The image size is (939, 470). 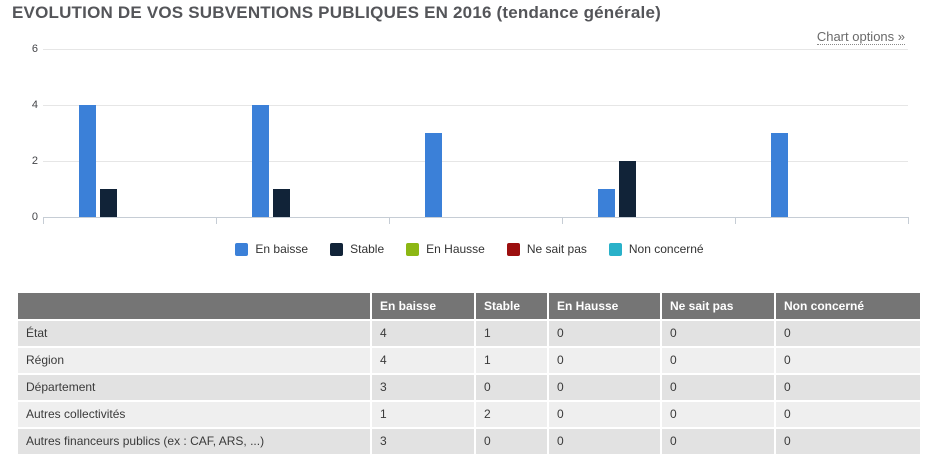 I want to click on legend-item: Stable, so click(x=357, y=249).